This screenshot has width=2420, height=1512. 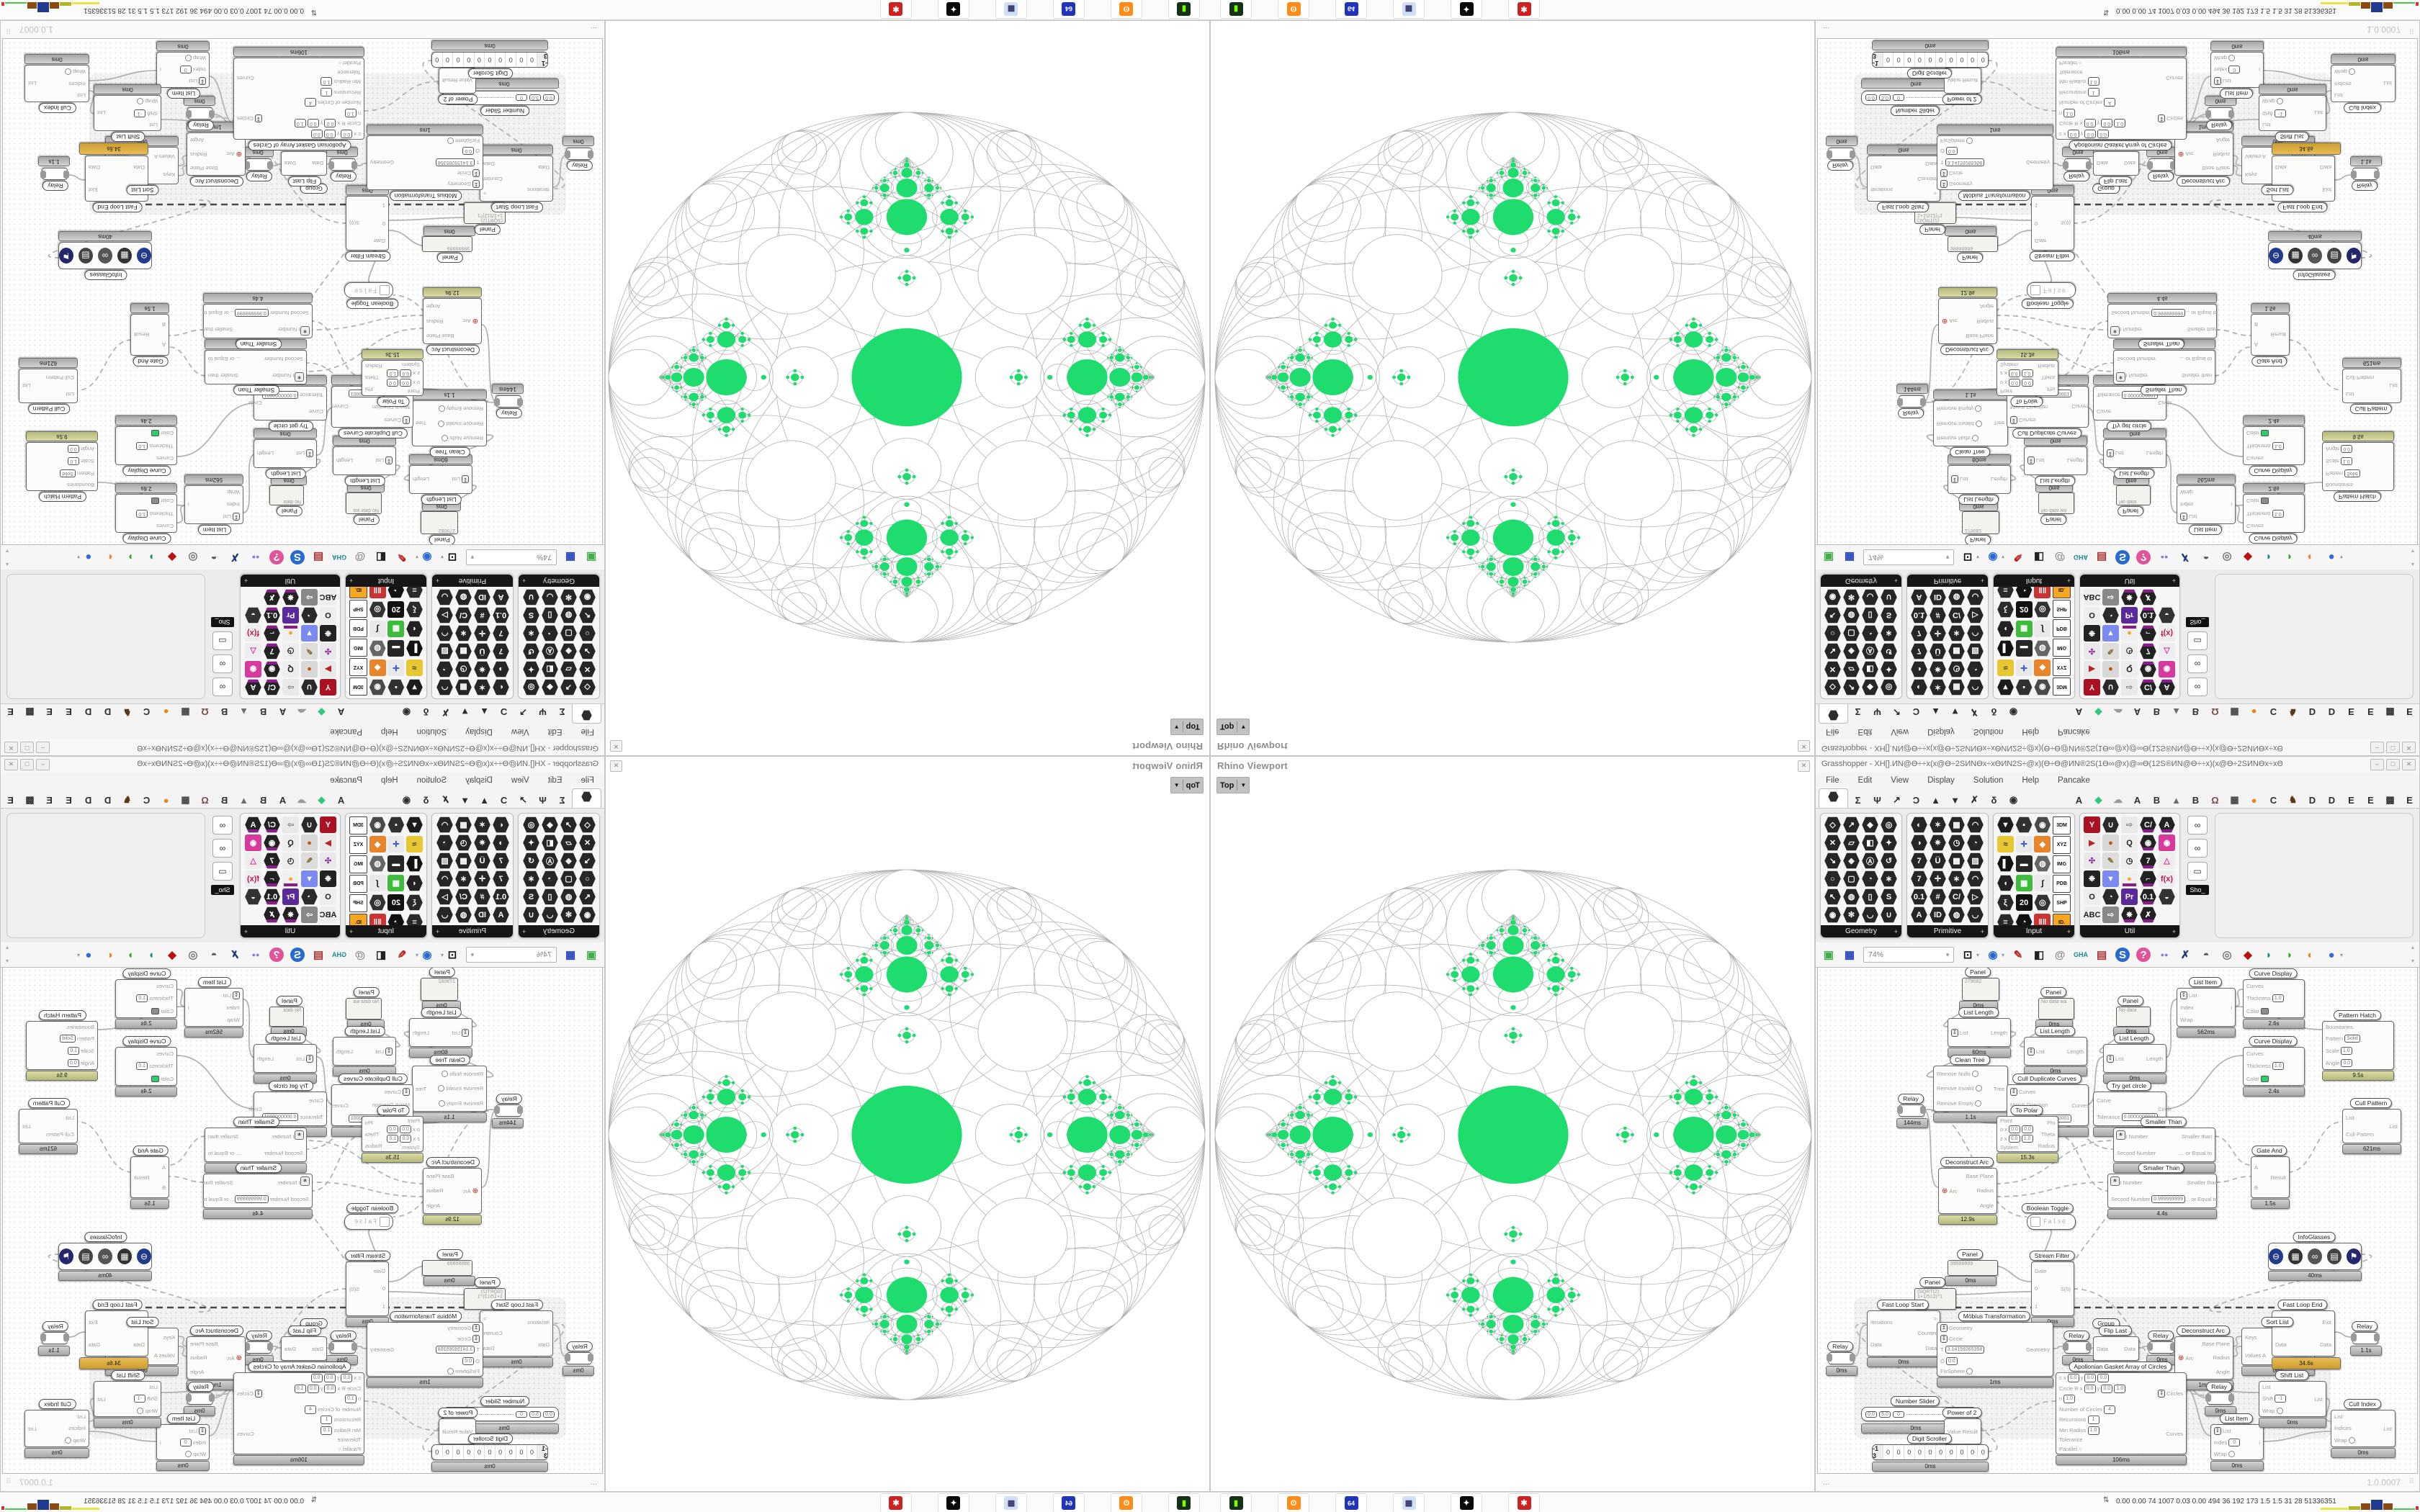 I want to click on palette-item-primitive-15: ◠, so click(x=1976, y=878).